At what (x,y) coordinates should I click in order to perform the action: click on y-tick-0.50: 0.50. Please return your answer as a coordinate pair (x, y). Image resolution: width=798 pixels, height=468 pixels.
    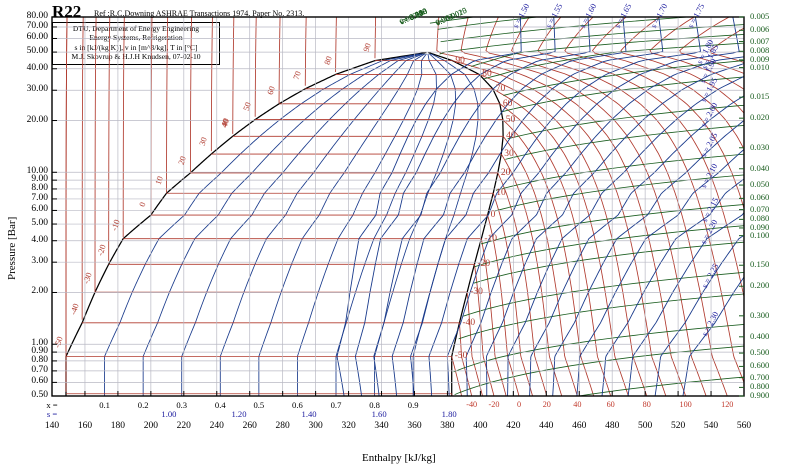
    Looking at the image, I should click on (39, 395).